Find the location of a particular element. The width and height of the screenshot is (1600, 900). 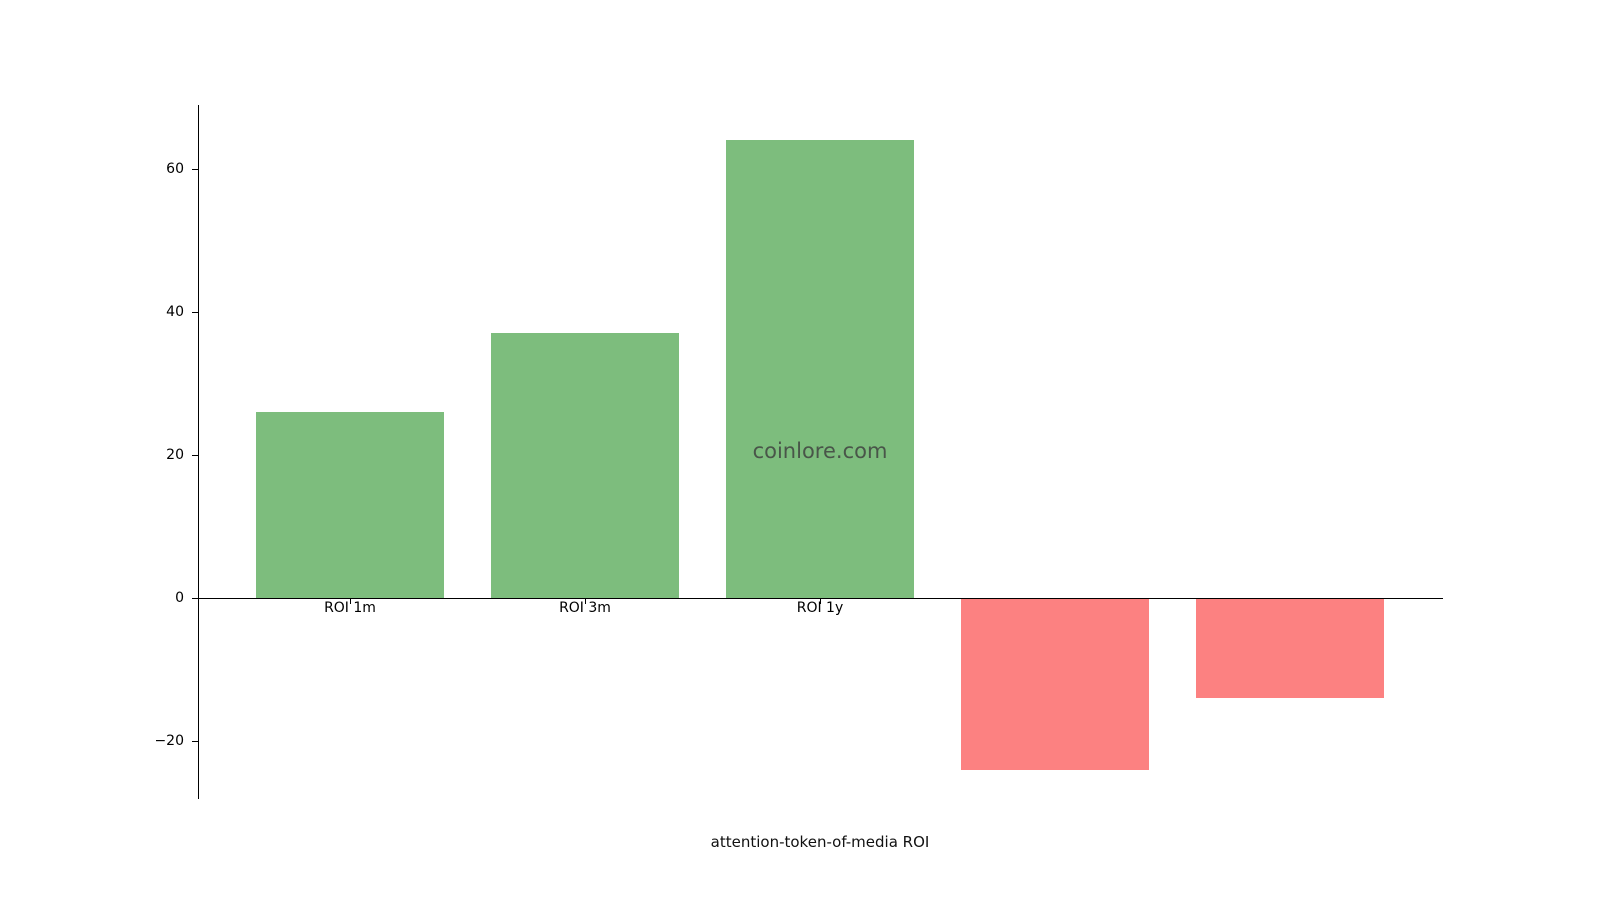

bar-roi-1m is located at coordinates (350, 505).